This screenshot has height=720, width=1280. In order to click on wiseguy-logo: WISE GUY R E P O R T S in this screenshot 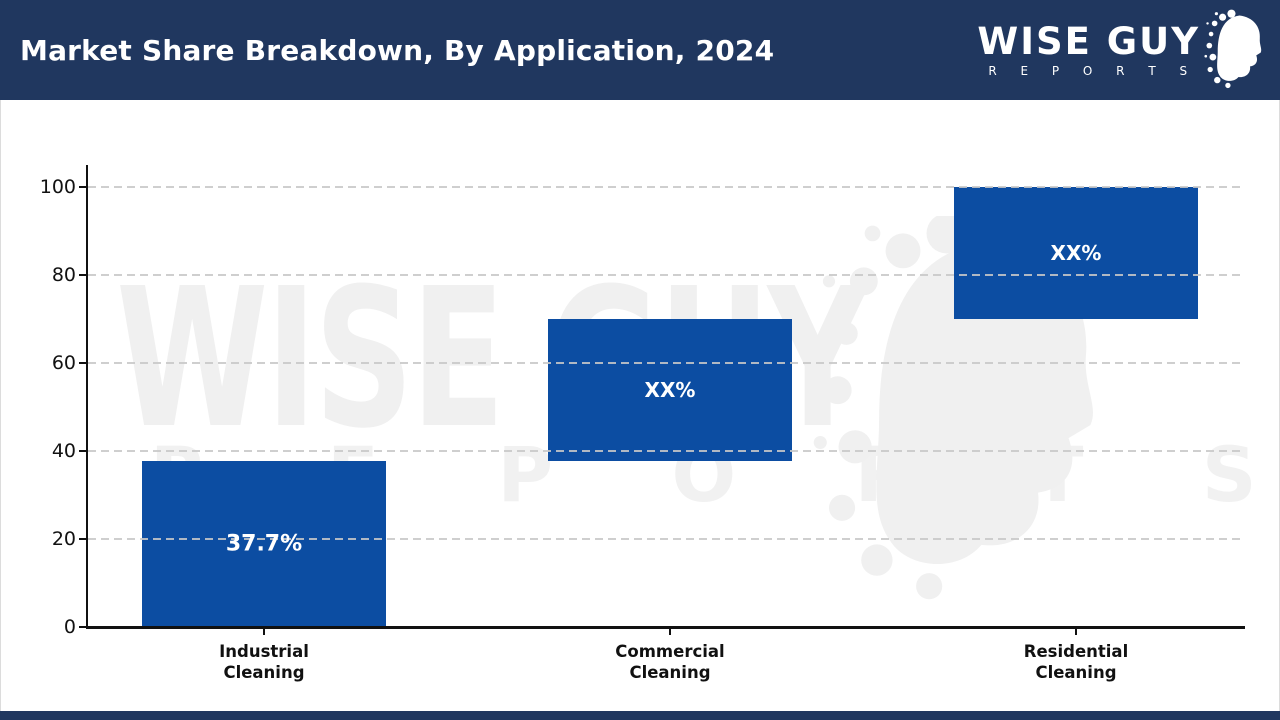, I will do `click(1121, 50)`.